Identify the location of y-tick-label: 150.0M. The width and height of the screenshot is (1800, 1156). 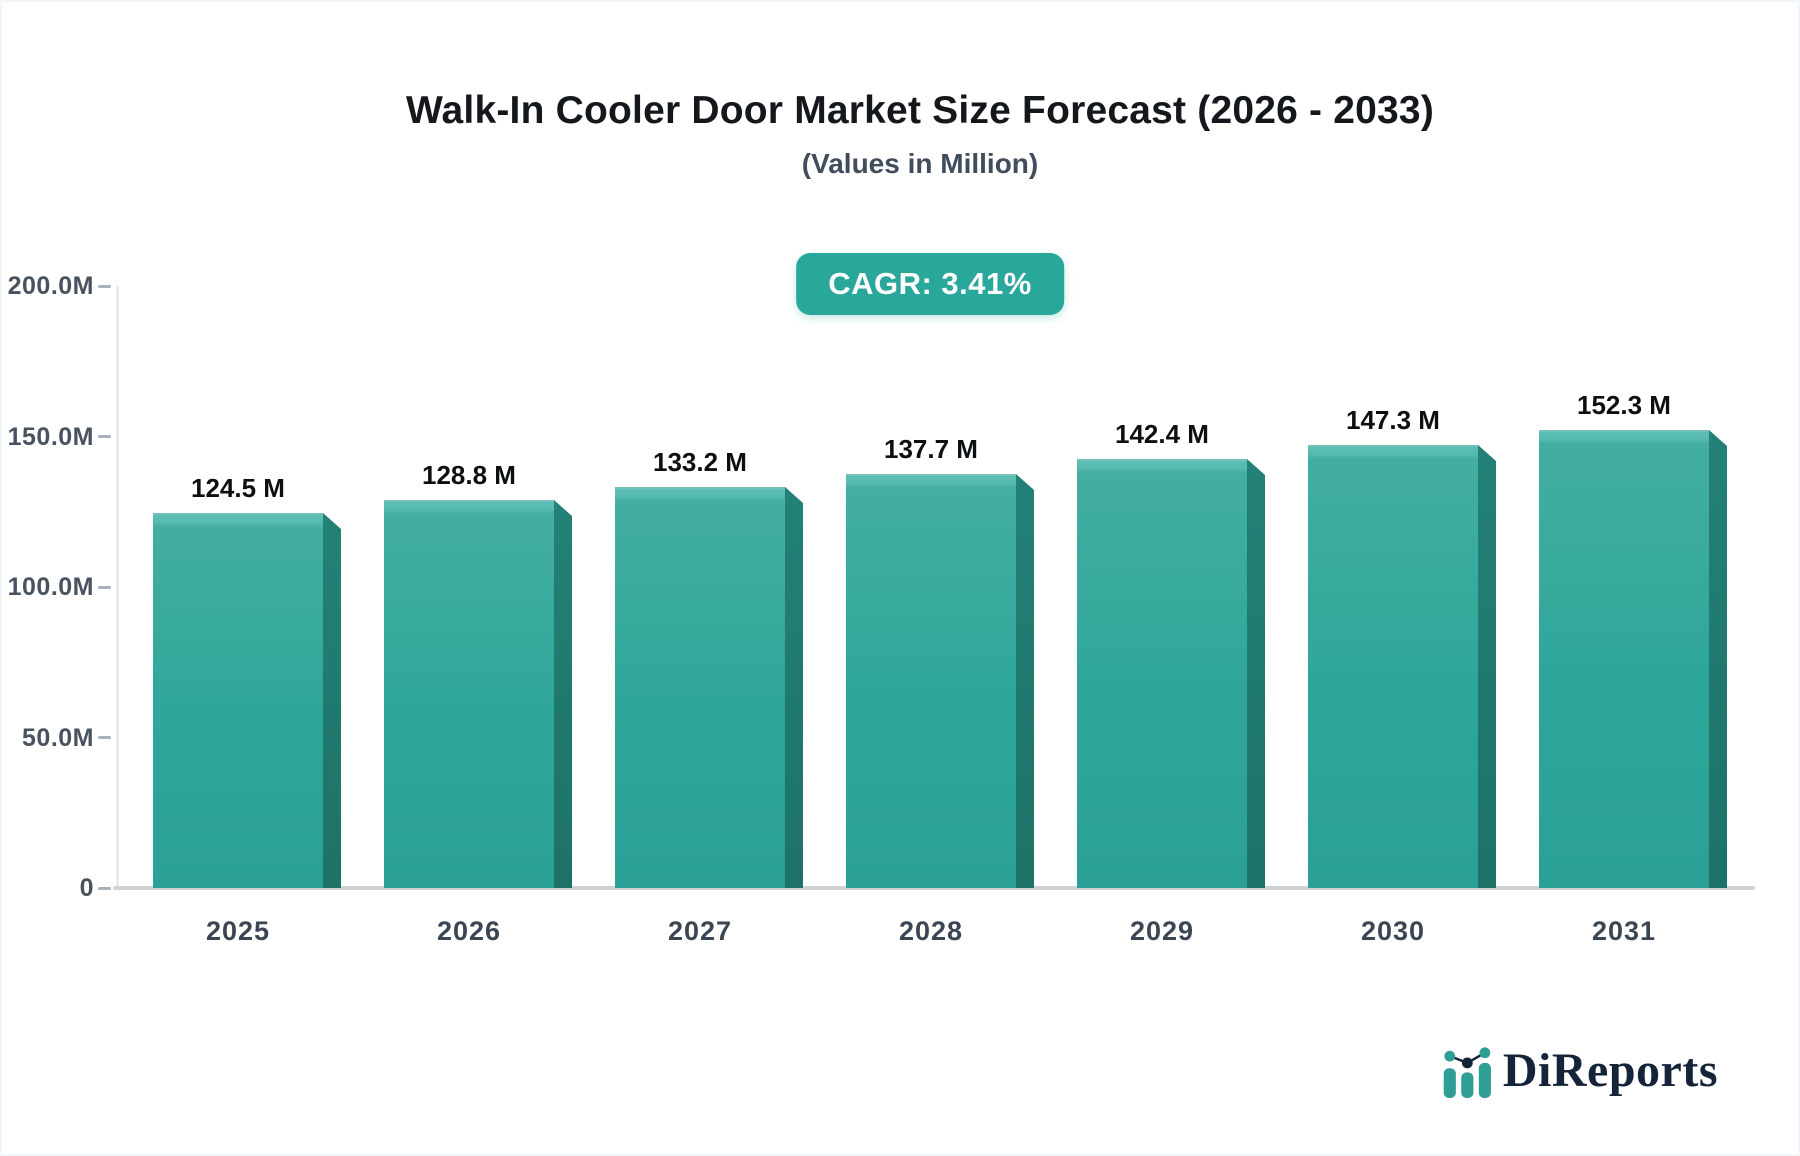
(50, 436).